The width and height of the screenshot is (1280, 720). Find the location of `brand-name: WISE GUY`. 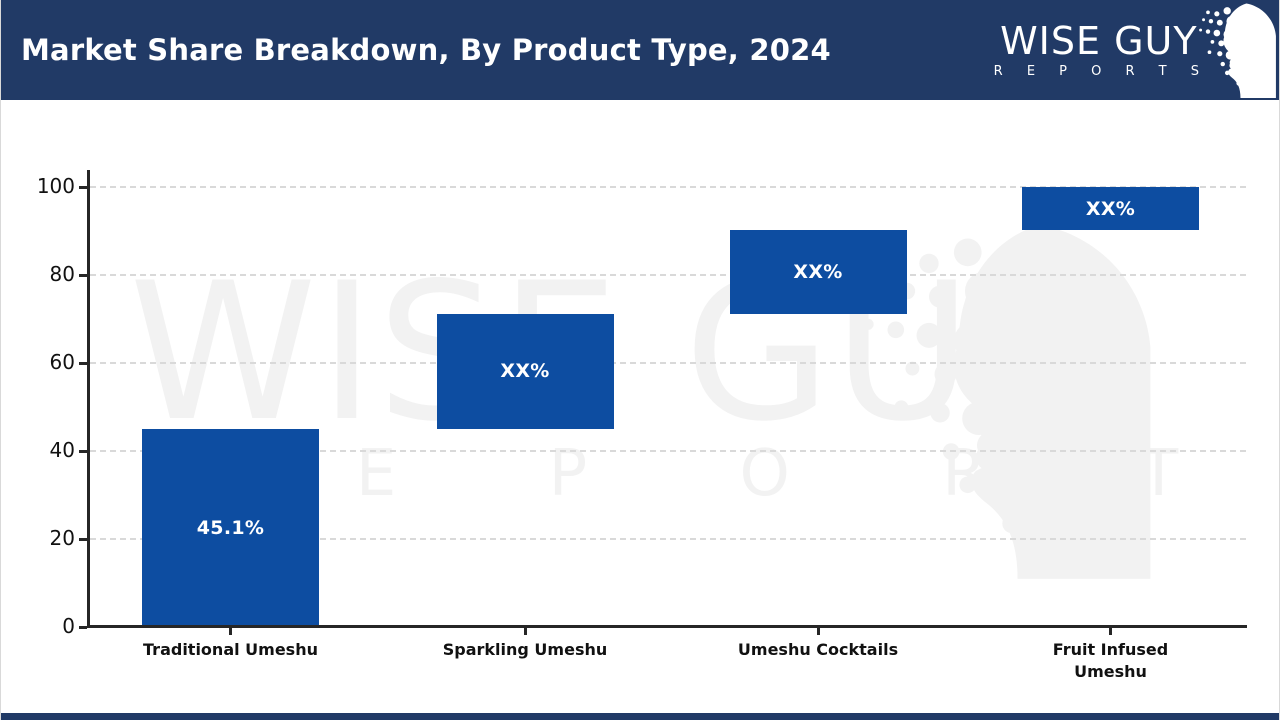

brand-name: WISE GUY is located at coordinates (1099, 40).